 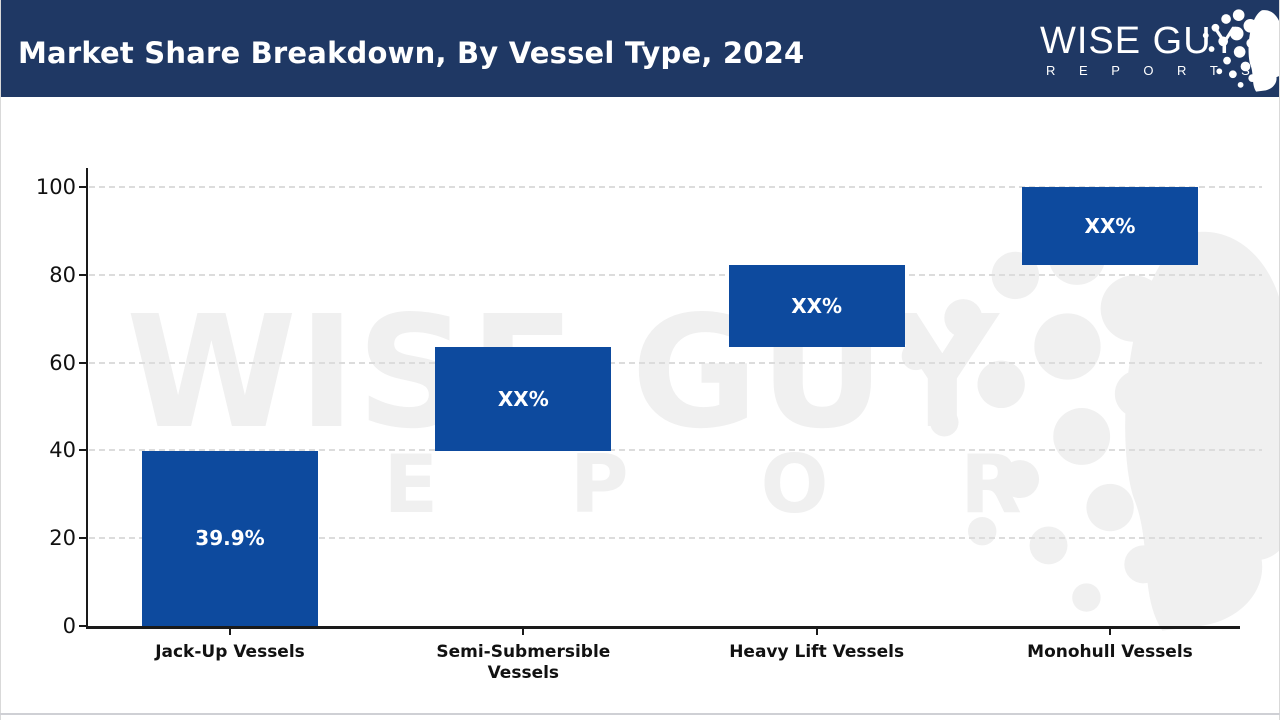 I want to click on bar-value-label: 39.9%, so click(x=230, y=538).